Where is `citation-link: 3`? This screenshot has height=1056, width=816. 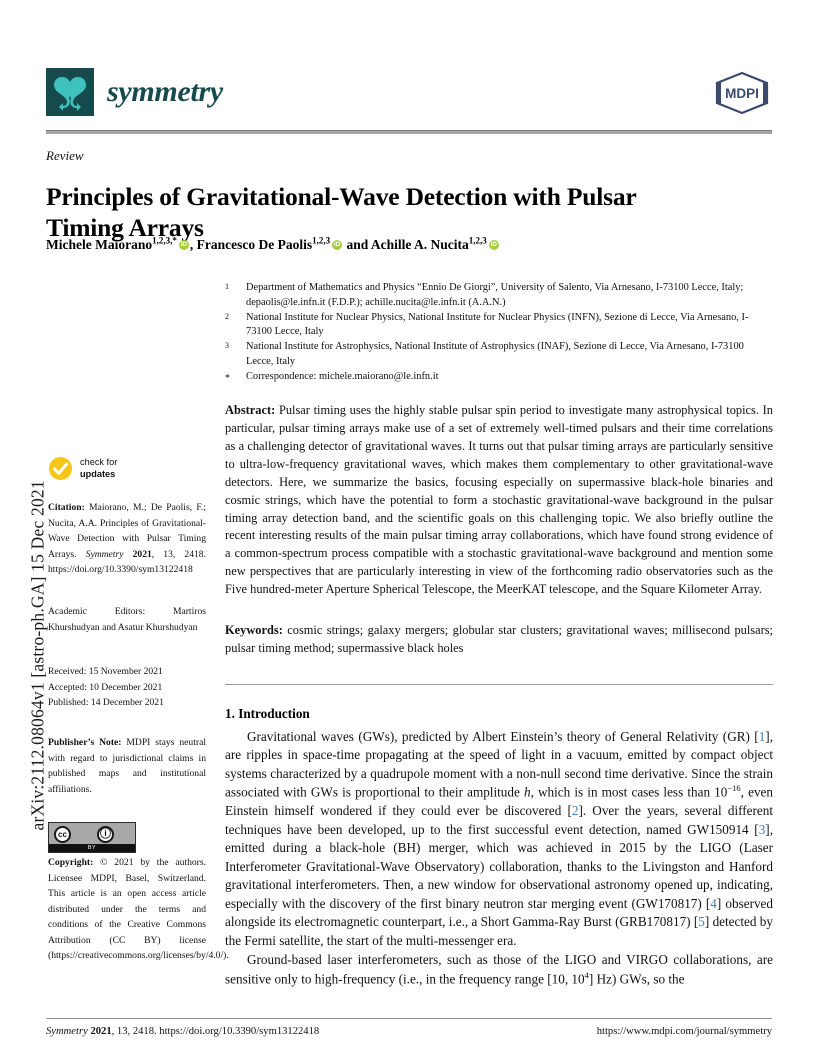 citation-link: 3 is located at coordinates (762, 829).